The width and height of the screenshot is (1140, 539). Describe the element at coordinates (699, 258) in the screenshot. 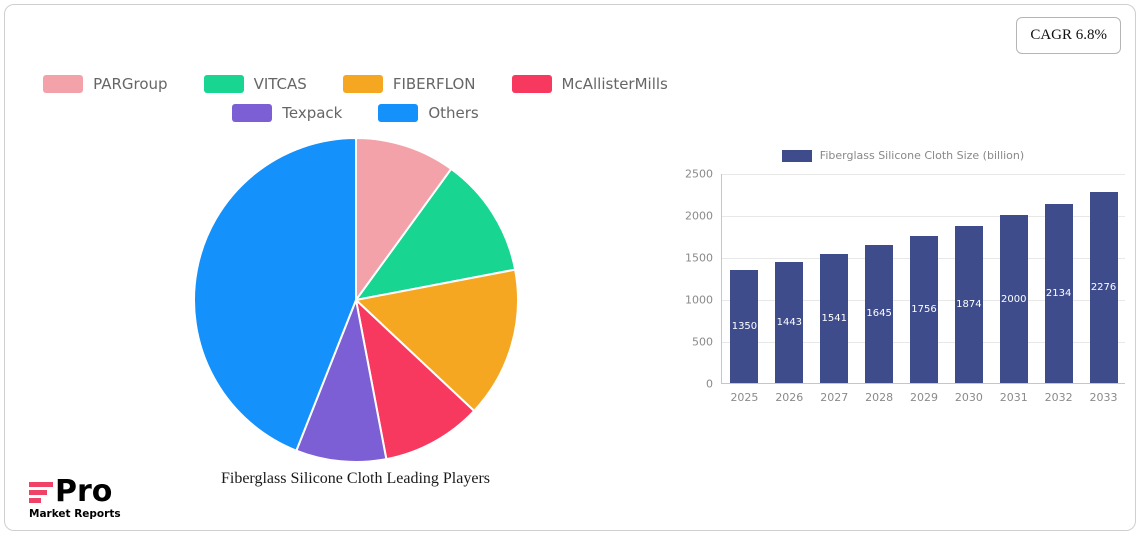

I see `y-tick-label: 1500` at that location.